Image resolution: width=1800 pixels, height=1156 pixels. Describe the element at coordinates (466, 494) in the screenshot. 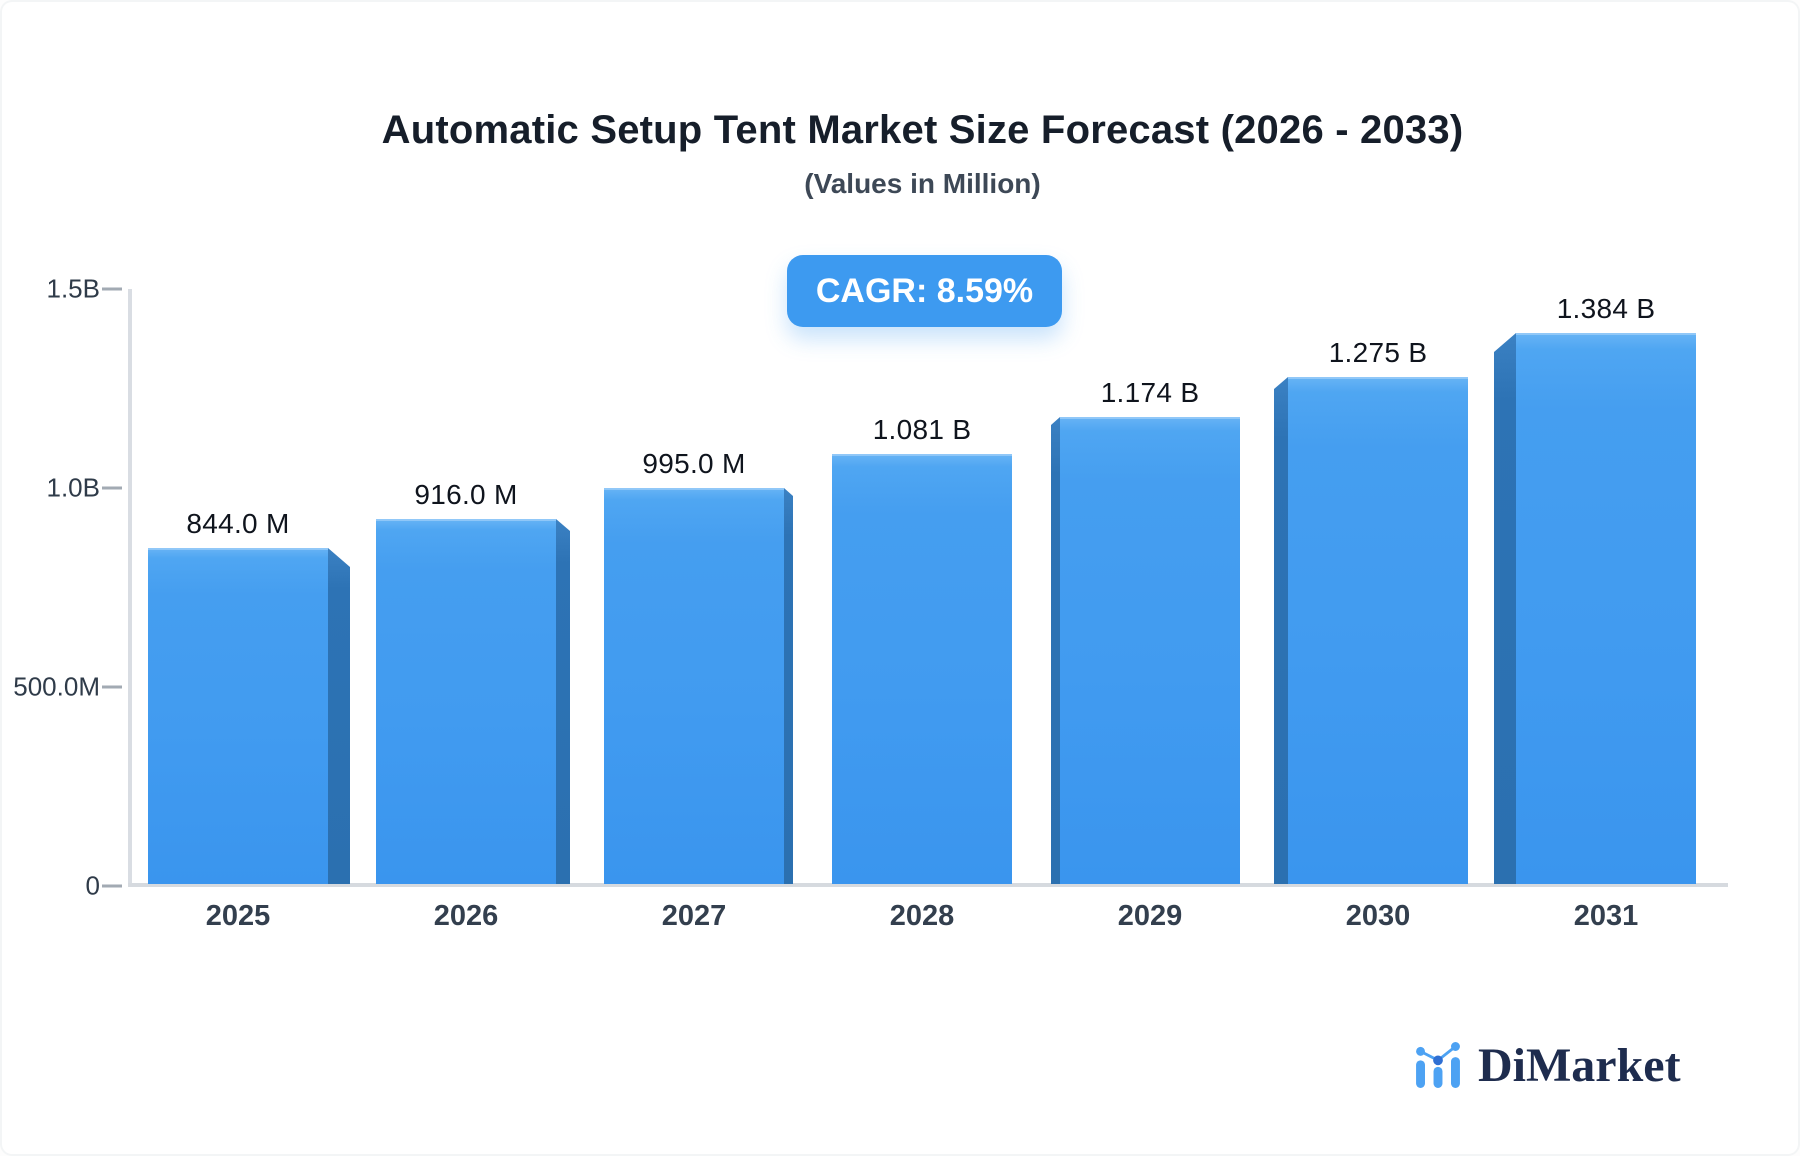

I see `bar-value-label-2026: 916.0 M` at that location.